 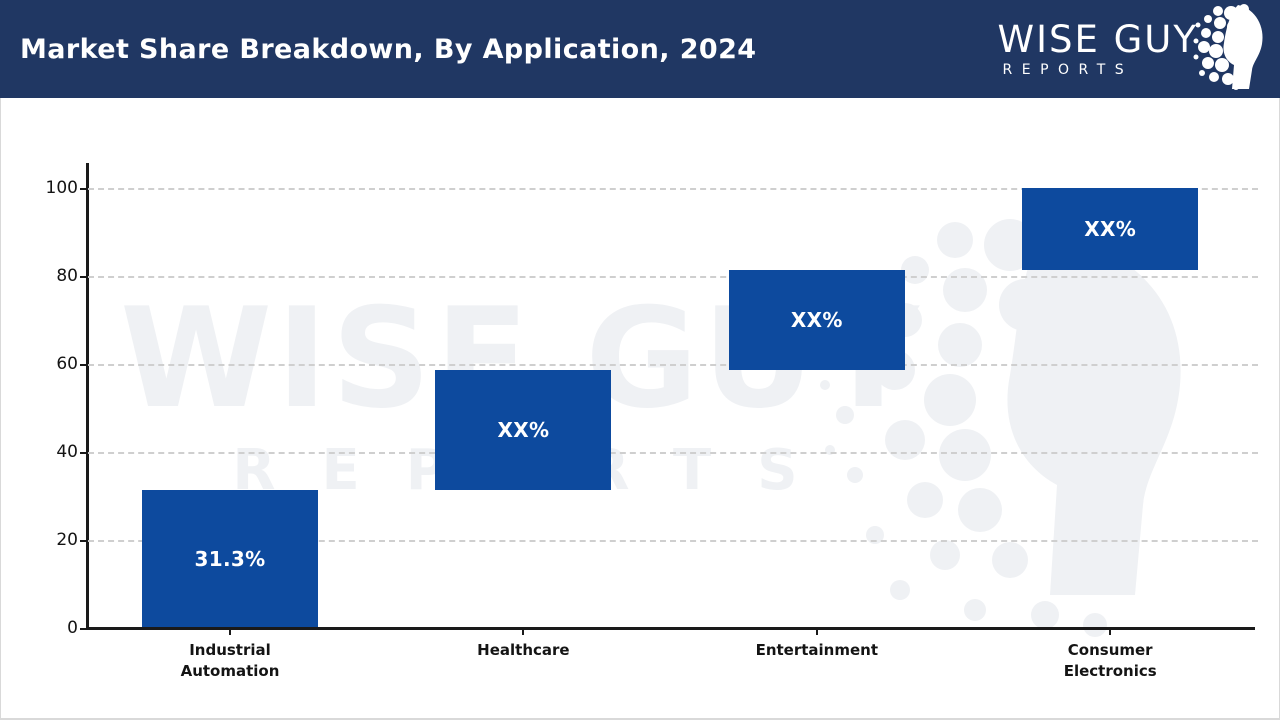 I want to click on wiseguy-logo: WISE GUY REPORTS, so click(x=1132, y=49).